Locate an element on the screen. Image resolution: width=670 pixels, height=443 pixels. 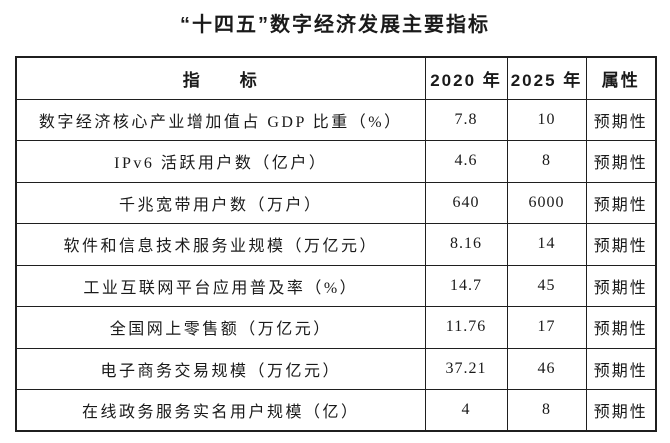
value-2020-cell: 4 is located at coordinates (466, 410).